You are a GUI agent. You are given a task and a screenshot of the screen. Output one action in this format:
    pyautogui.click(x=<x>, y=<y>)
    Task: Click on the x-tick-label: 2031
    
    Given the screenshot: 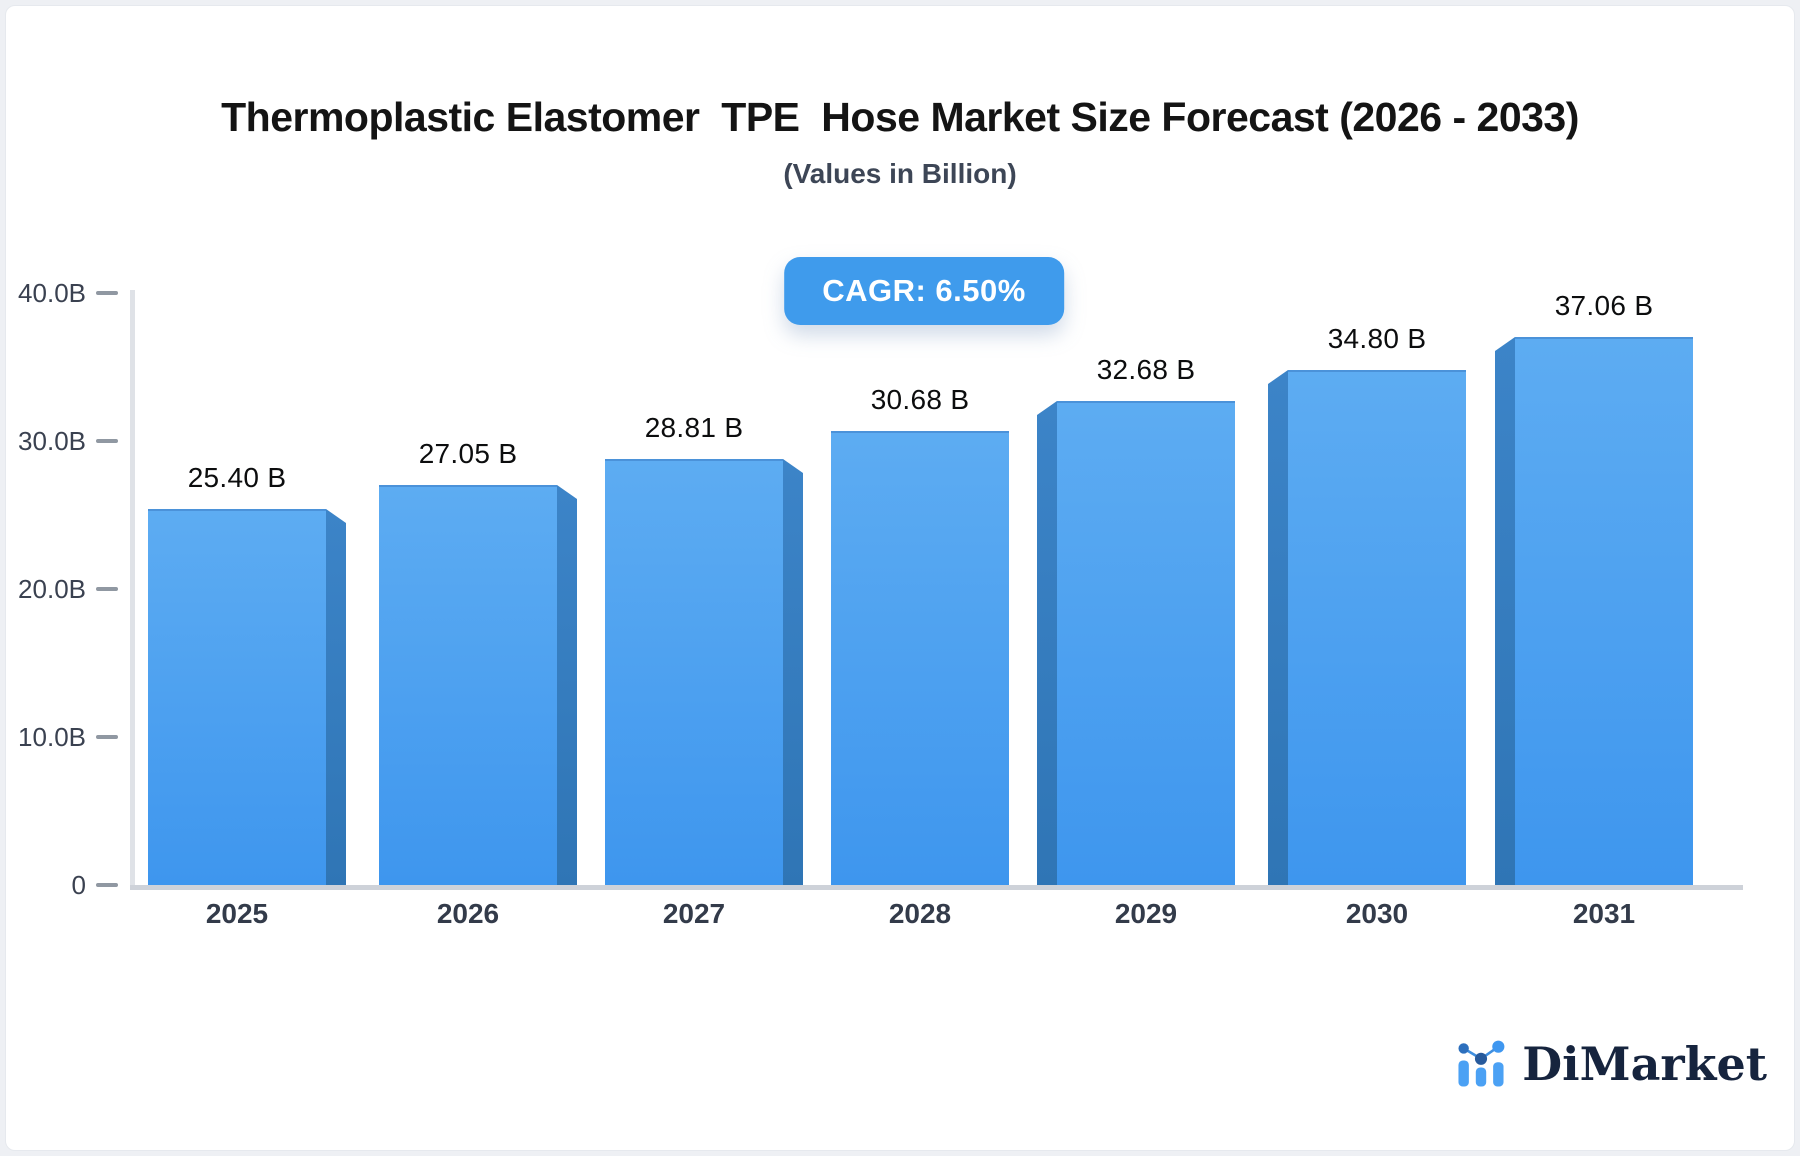 What is the action you would take?
    pyautogui.click(x=1604, y=913)
    